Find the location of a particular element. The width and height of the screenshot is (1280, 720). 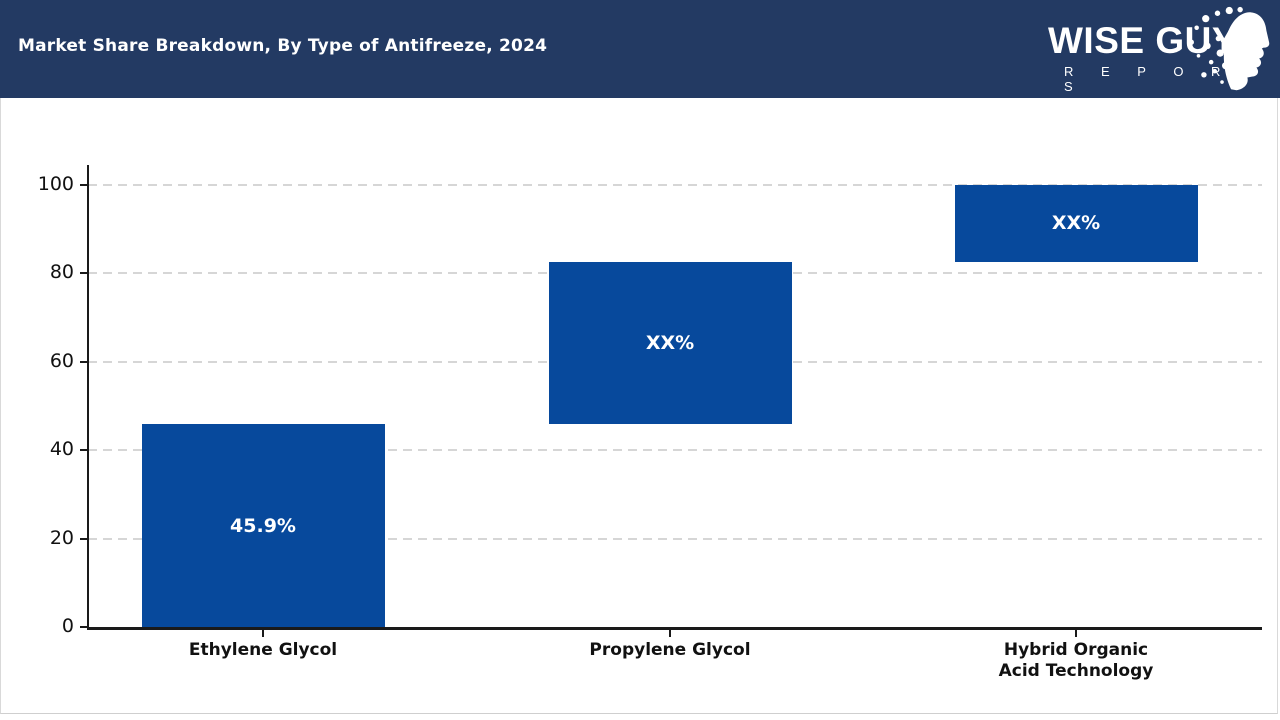

y-tick-label: 100 is located at coordinates (55, 184).